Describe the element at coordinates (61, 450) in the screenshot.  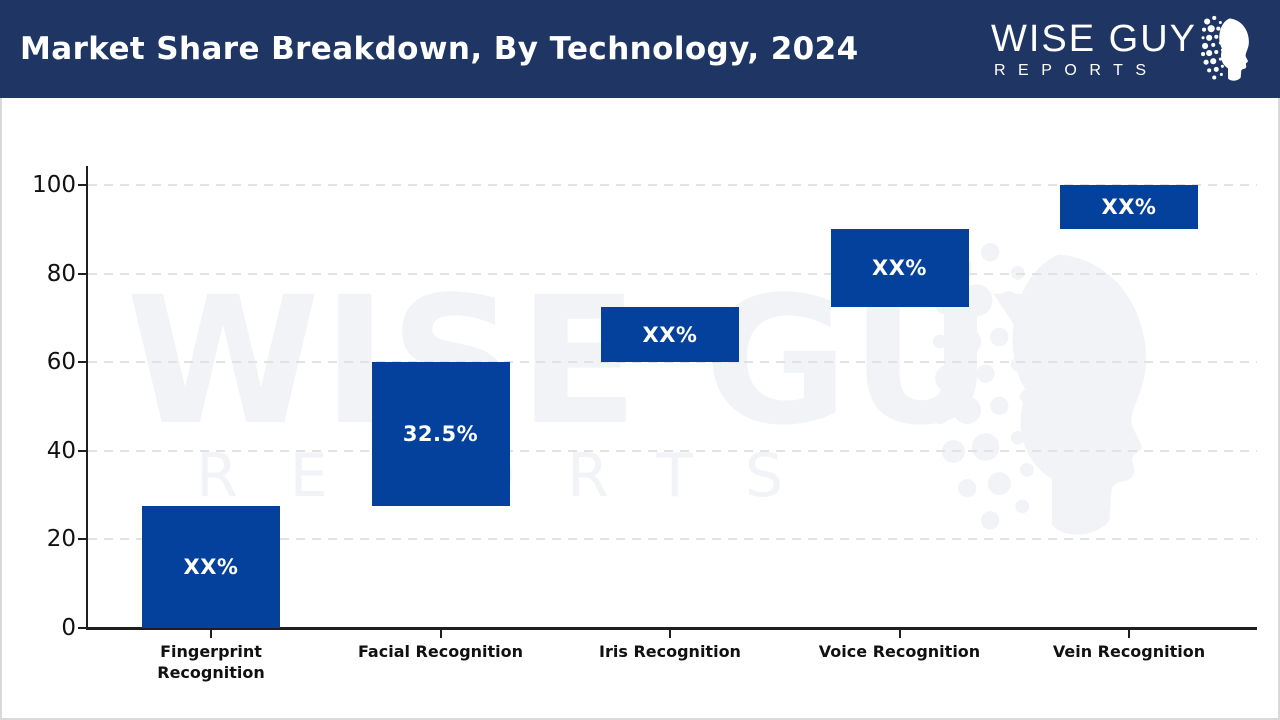
I see `y-tick-label-40: 40` at that location.